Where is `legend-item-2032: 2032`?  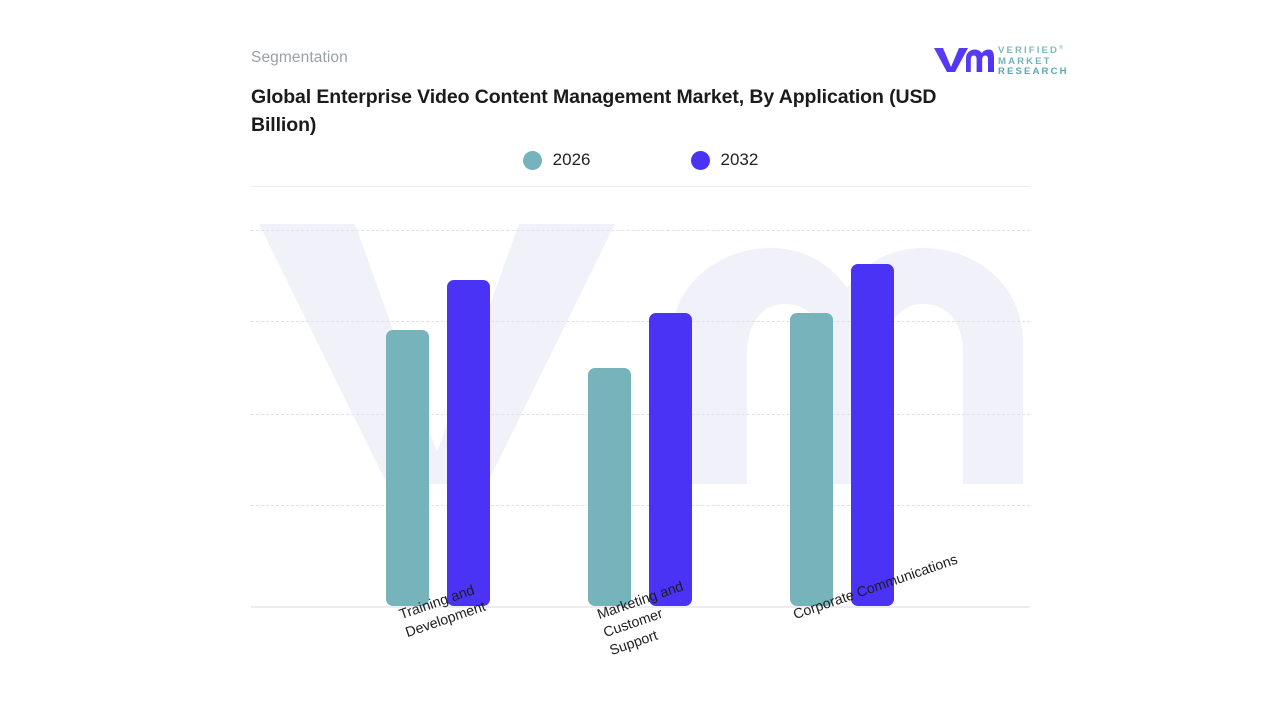
legend-item-2032: 2032 is located at coordinates (724, 160).